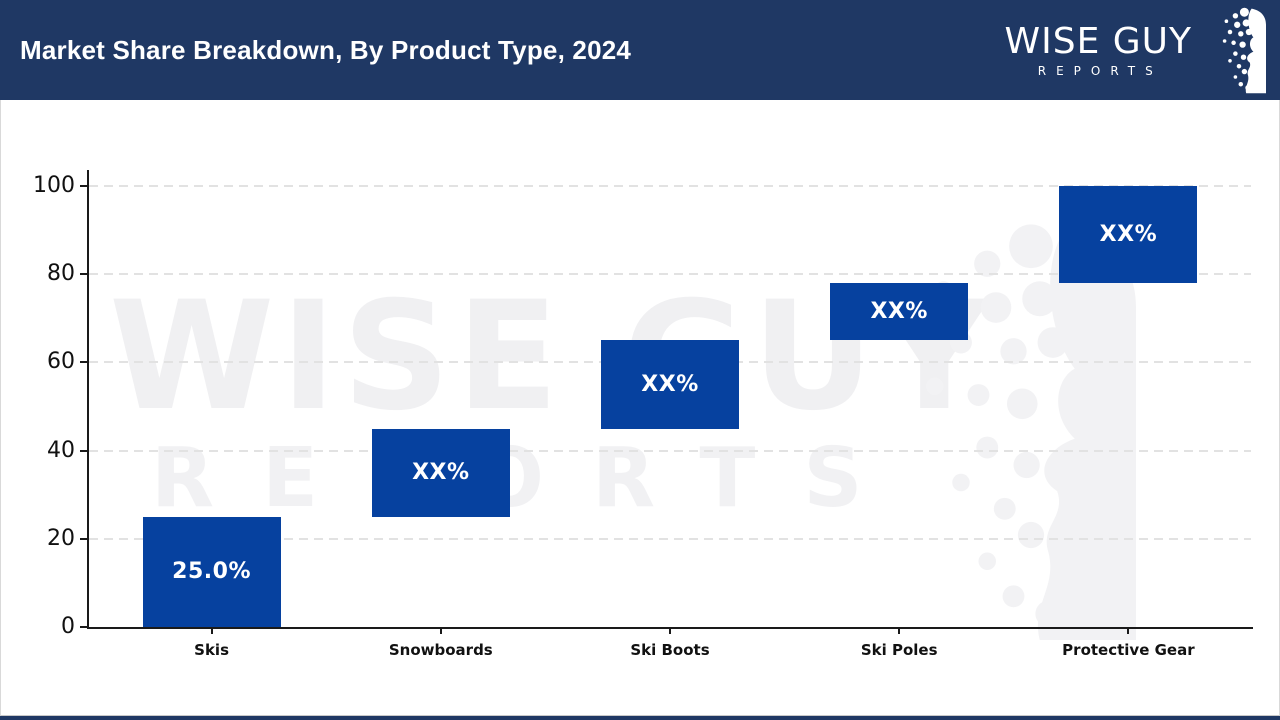 Image resolution: width=1280 pixels, height=720 pixels. I want to click on bar-ski-poles: XX%, so click(899, 312).